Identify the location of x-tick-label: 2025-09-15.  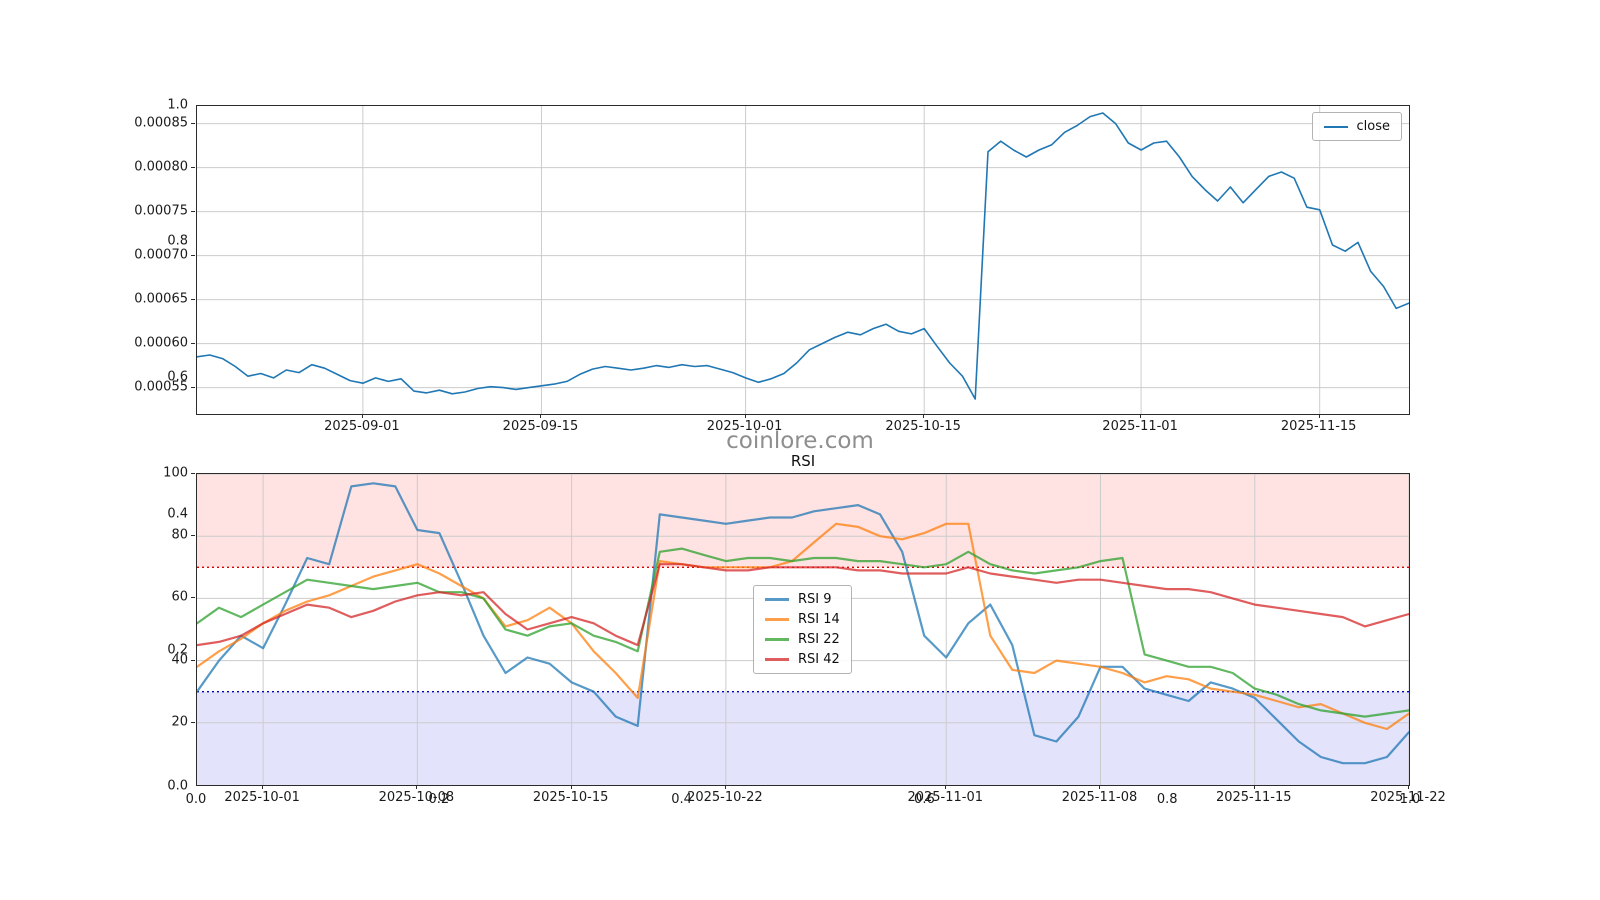
(540, 426).